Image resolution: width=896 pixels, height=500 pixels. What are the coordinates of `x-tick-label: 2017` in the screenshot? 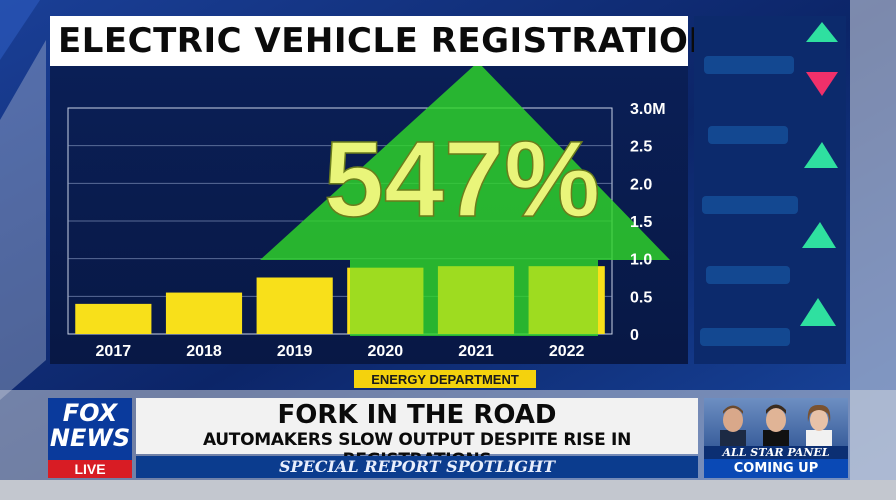 It's located at (114, 351).